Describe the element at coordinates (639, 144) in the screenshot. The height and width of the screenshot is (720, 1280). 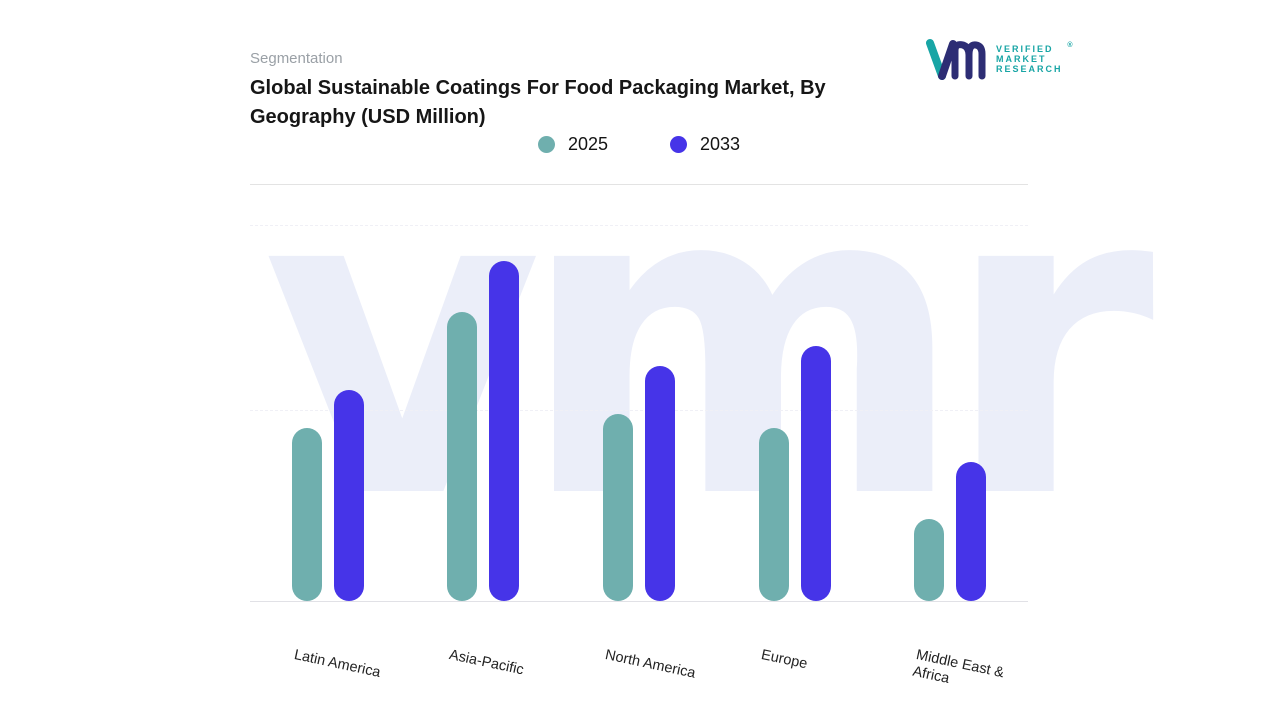
I see `chart-legend: 2025 2033` at that location.